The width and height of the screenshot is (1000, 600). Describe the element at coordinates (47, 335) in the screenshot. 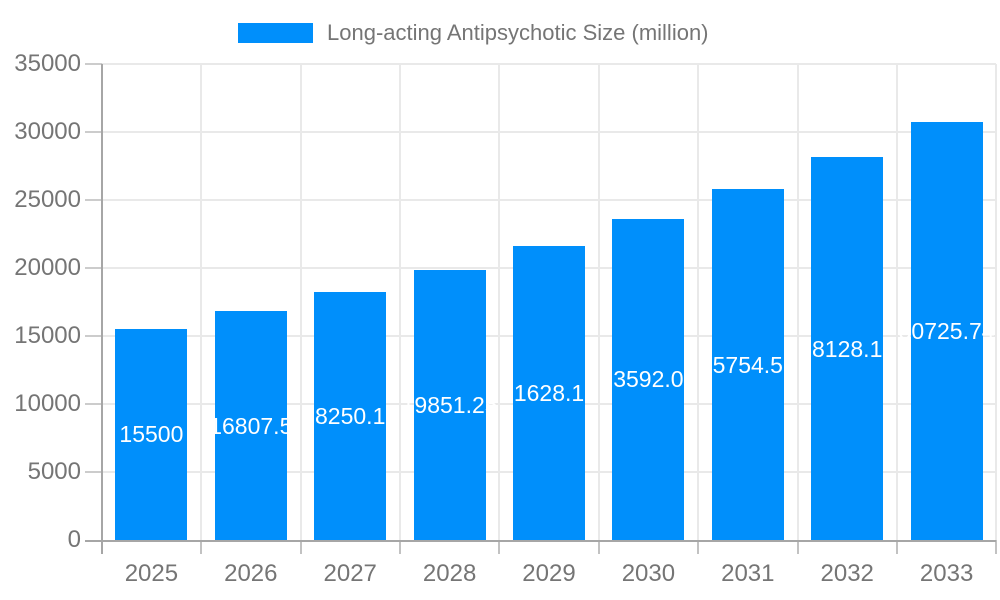

I see `y-tick-label: 15000` at that location.